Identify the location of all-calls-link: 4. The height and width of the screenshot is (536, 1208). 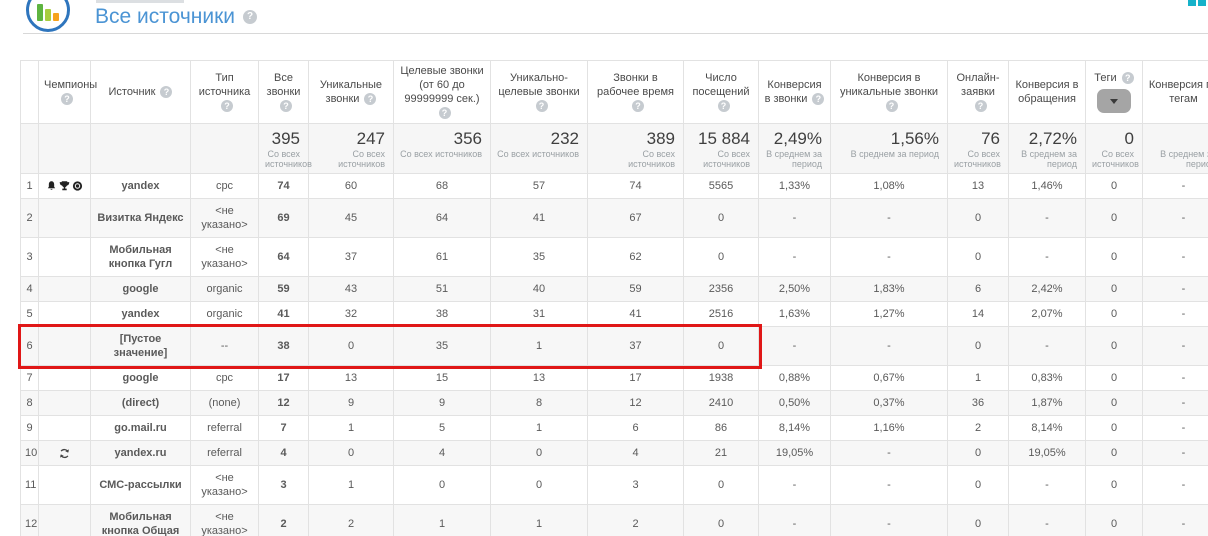
(283, 453).